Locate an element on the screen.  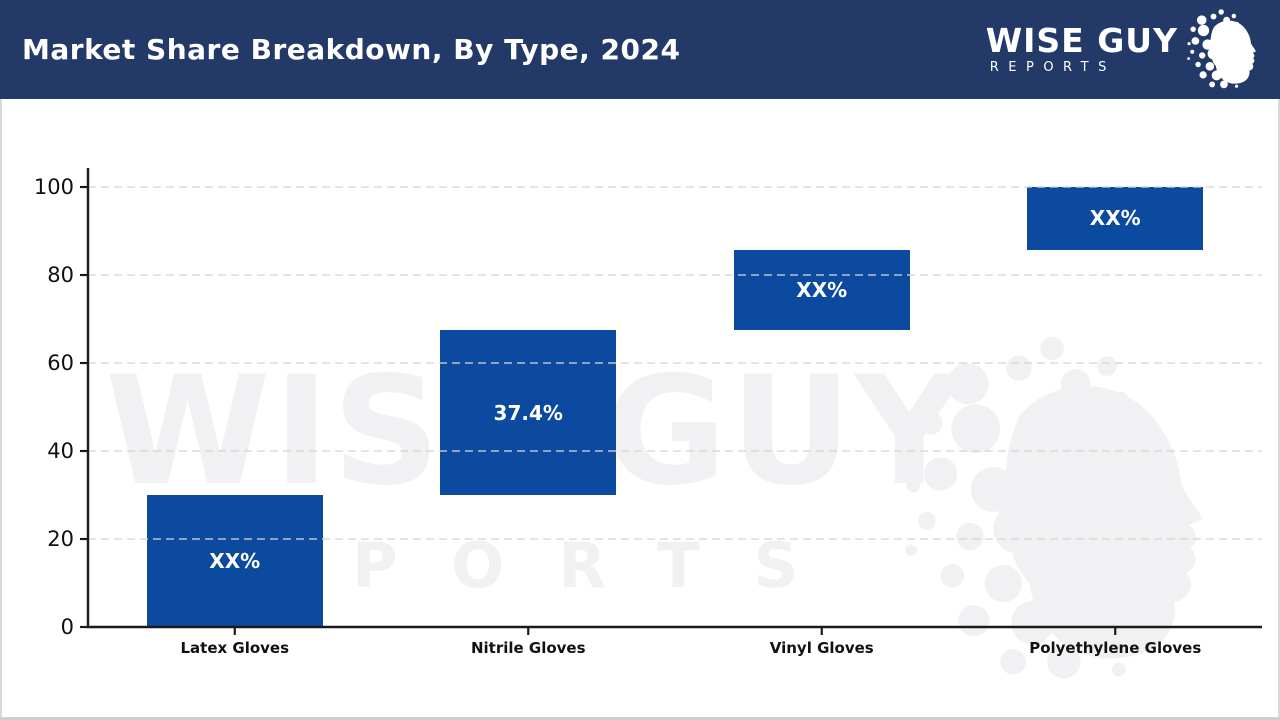
y-axis-tick-label: 100 is located at coordinates (53, 187).